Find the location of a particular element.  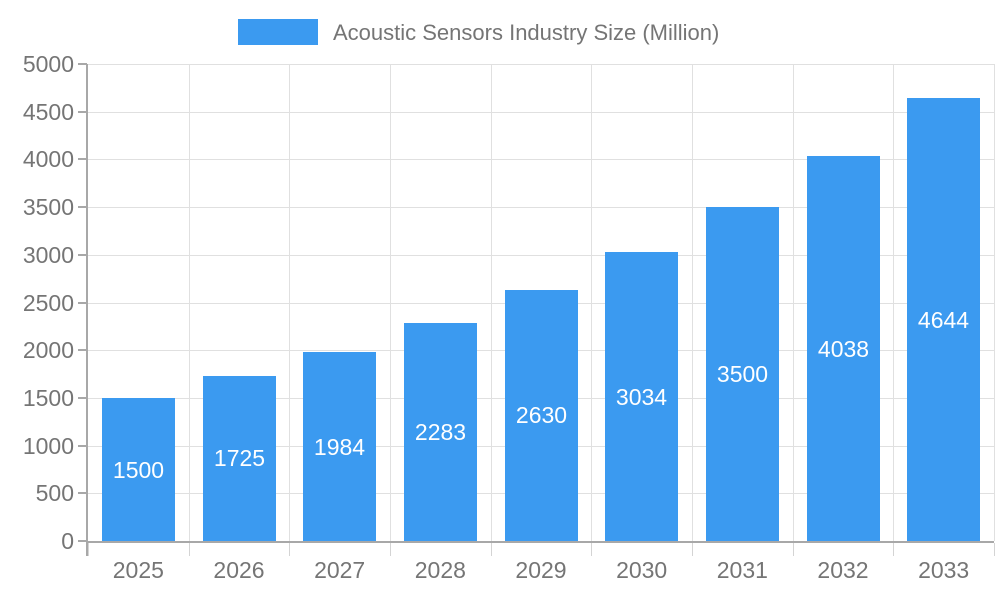

bar-value-label: 4038 is located at coordinates (843, 349).